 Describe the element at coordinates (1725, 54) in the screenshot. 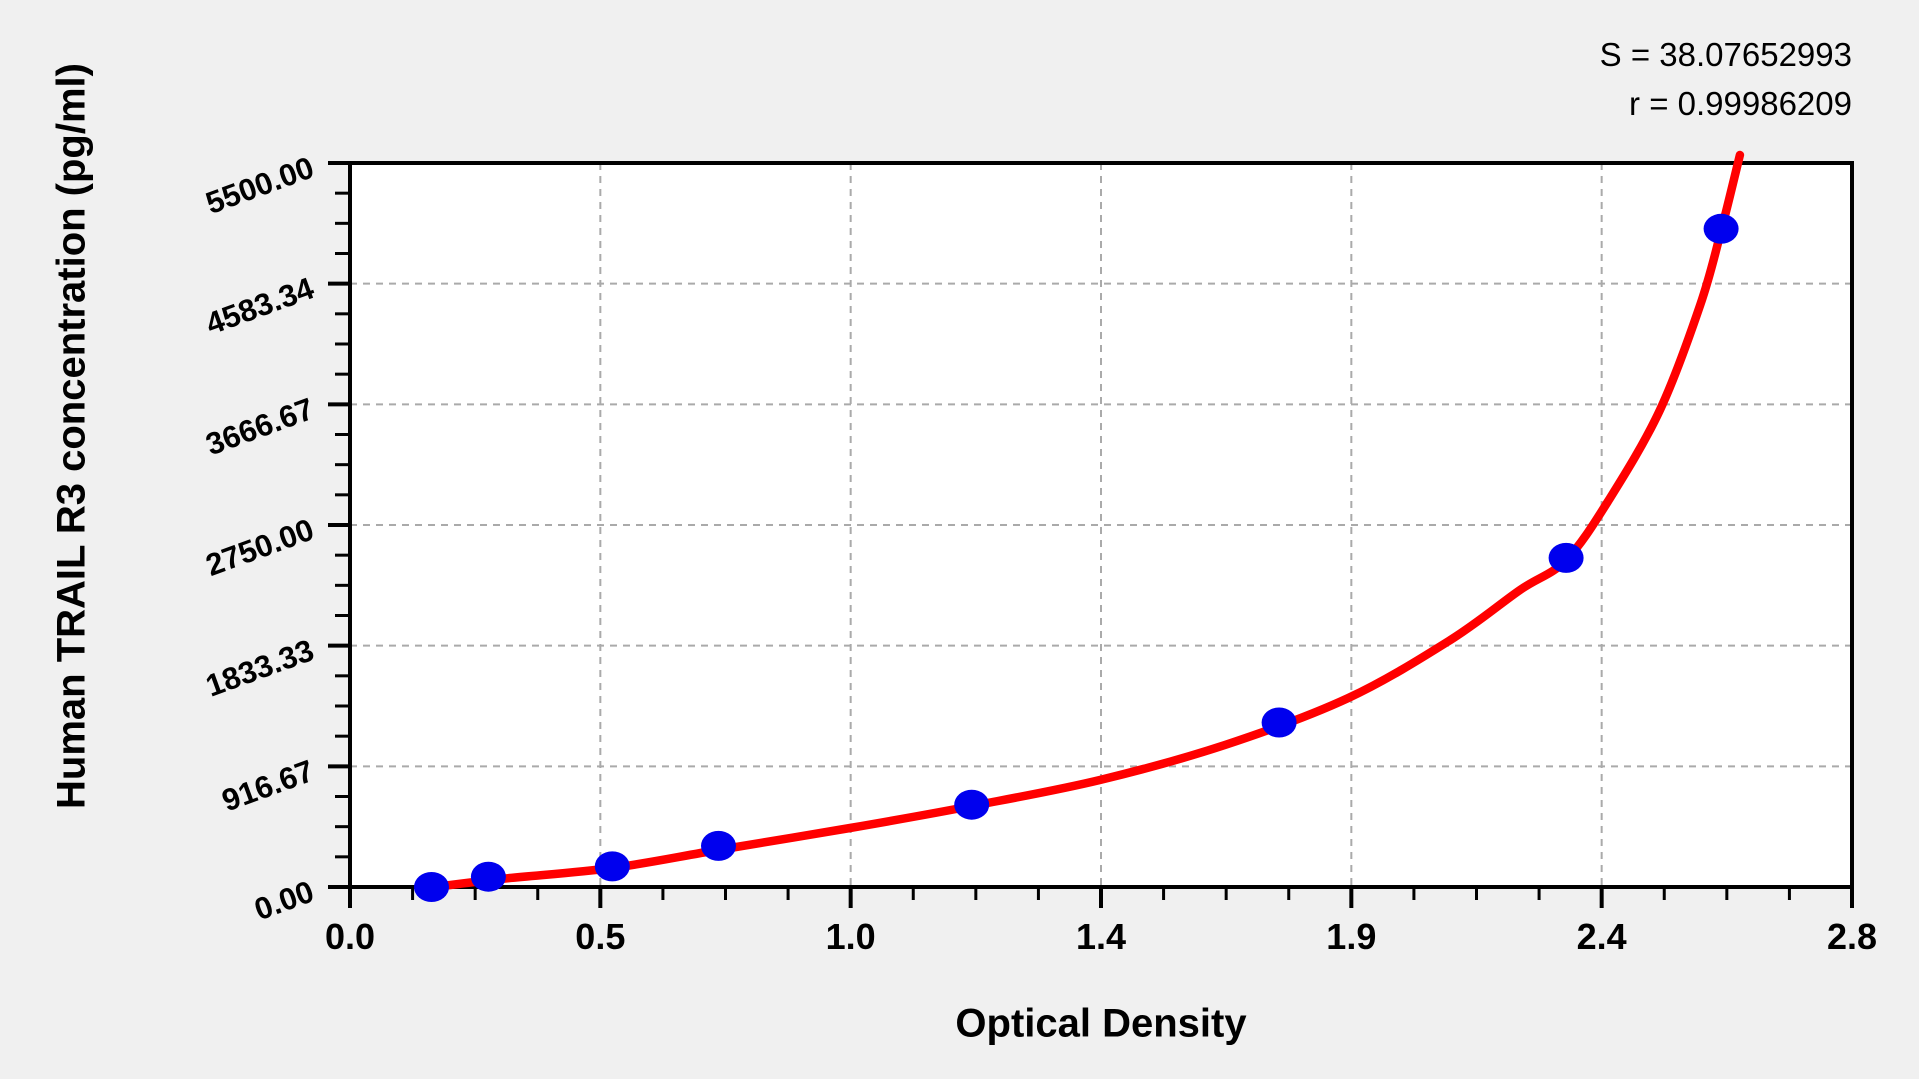

I see `stat-standard-error: S = 38.07652993` at that location.